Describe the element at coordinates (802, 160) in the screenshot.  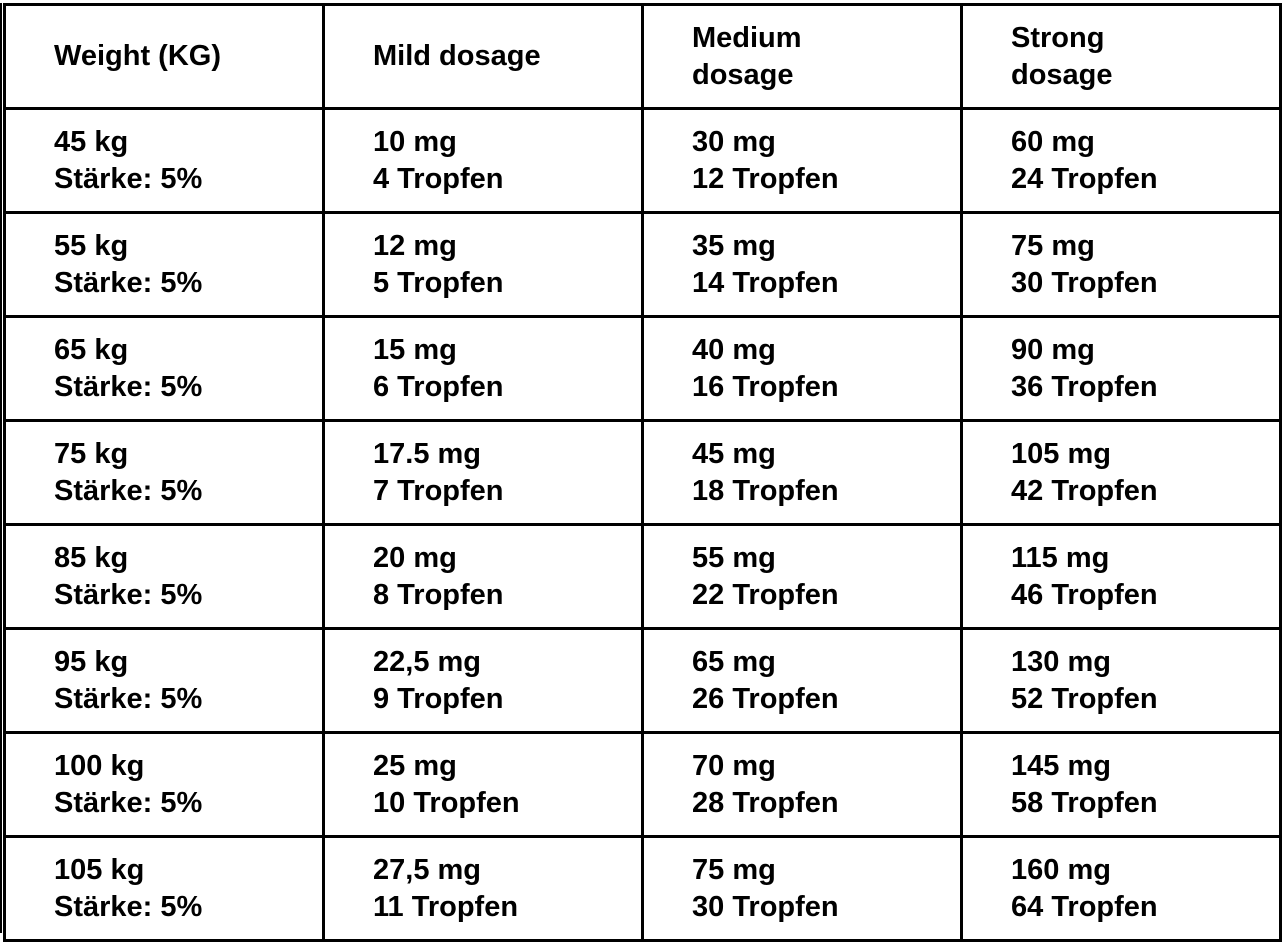
I see `medium-dosage-cell: 30 mg 12 Tropfen` at that location.